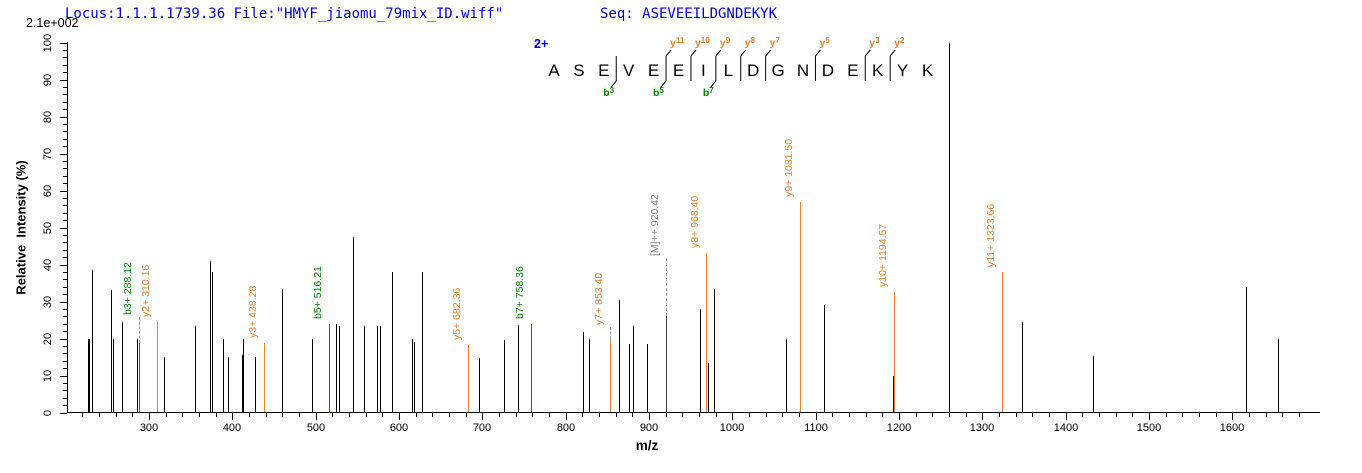 The height and width of the screenshot is (473, 1362). What do you see at coordinates (608, 92) in the screenshot?
I see `b-ion-label: b3` at bounding box center [608, 92].